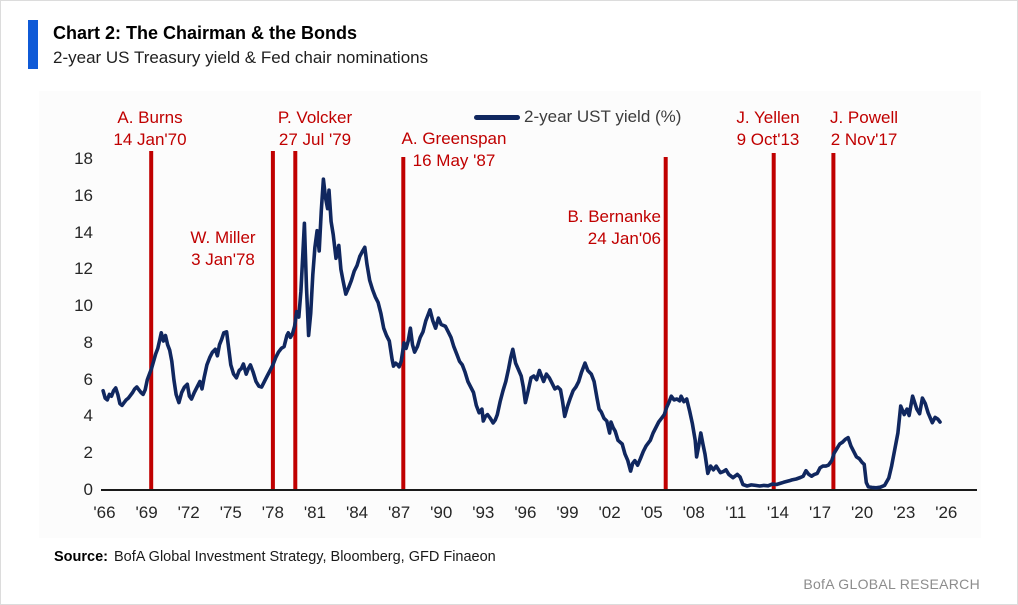 Image resolution: width=1018 pixels, height=605 pixels. Describe the element at coordinates (864, 139) in the screenshot. I see `nomination-date: 2 Nov'17` at that location.